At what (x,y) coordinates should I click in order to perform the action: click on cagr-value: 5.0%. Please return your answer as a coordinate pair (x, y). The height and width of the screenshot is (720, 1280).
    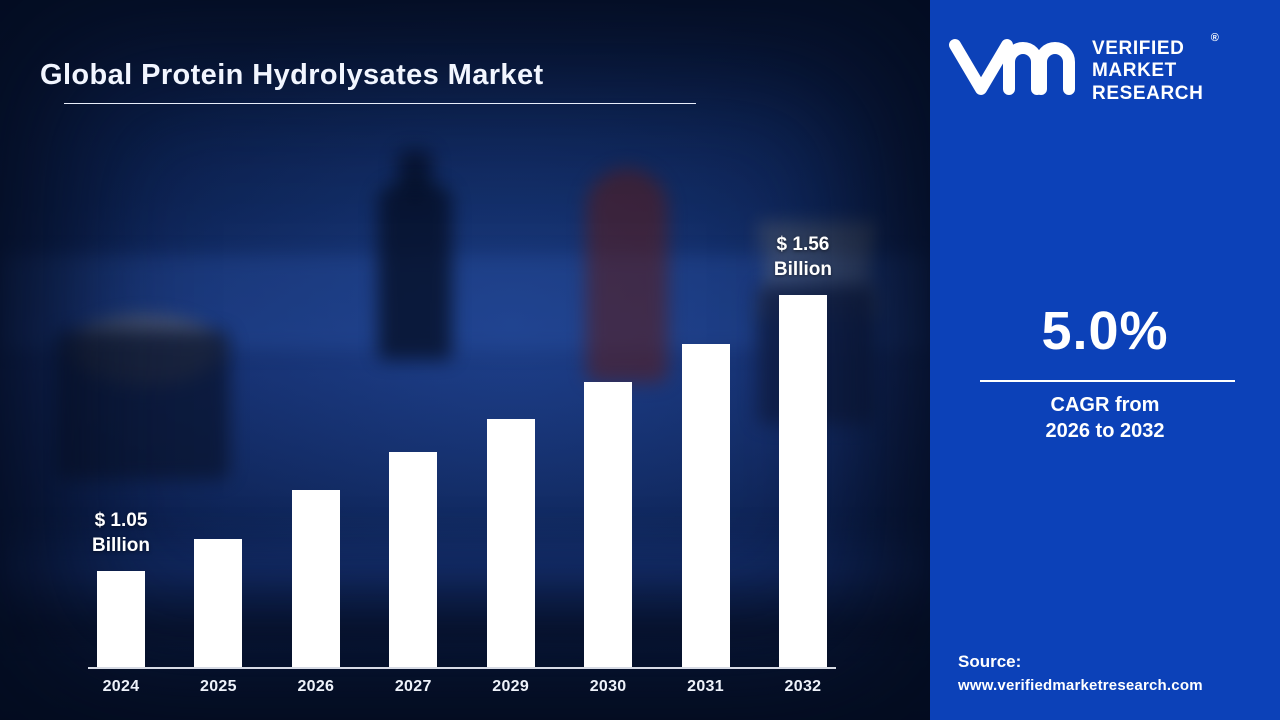
    Looking at the image, I should click on (1105, 331).